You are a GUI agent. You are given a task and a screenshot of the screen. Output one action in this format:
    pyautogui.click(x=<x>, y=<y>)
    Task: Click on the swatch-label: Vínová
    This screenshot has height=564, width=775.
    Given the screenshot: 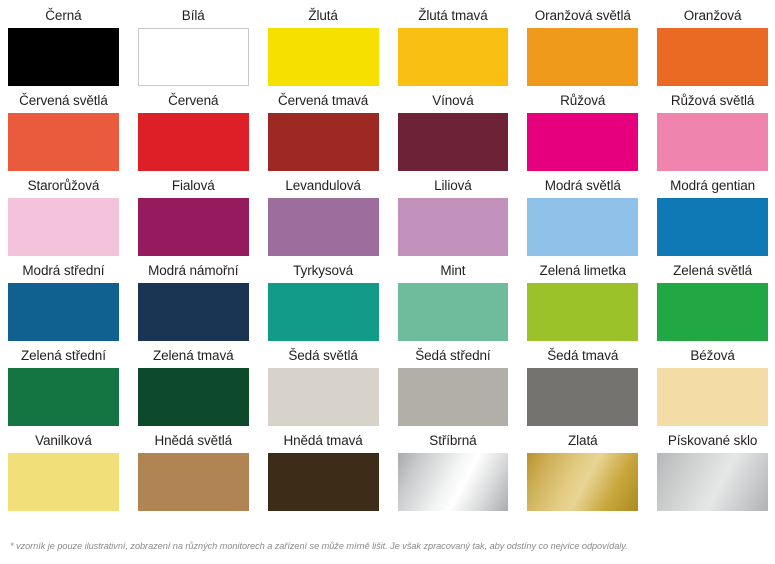 What is the action you would take?
    pyautogui.click(x=453, y=100)
    